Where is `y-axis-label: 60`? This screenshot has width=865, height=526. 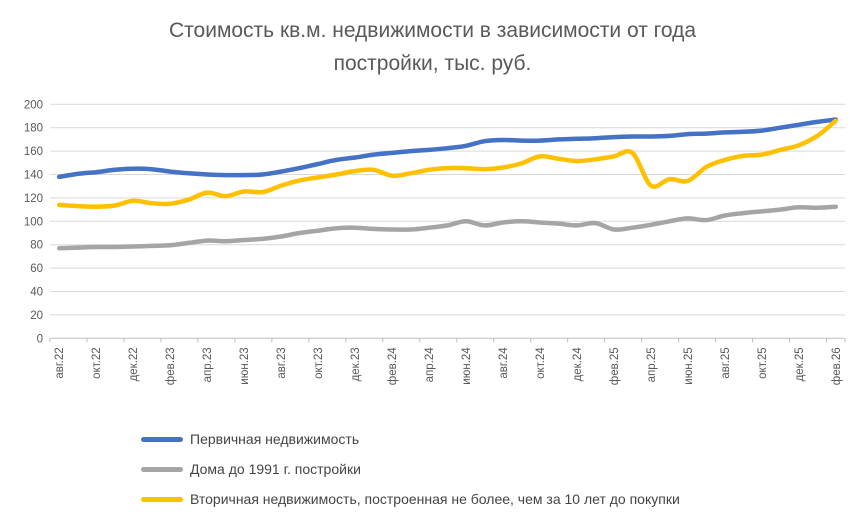
y-axis-label: 60 is located at coordinates (36, 269).